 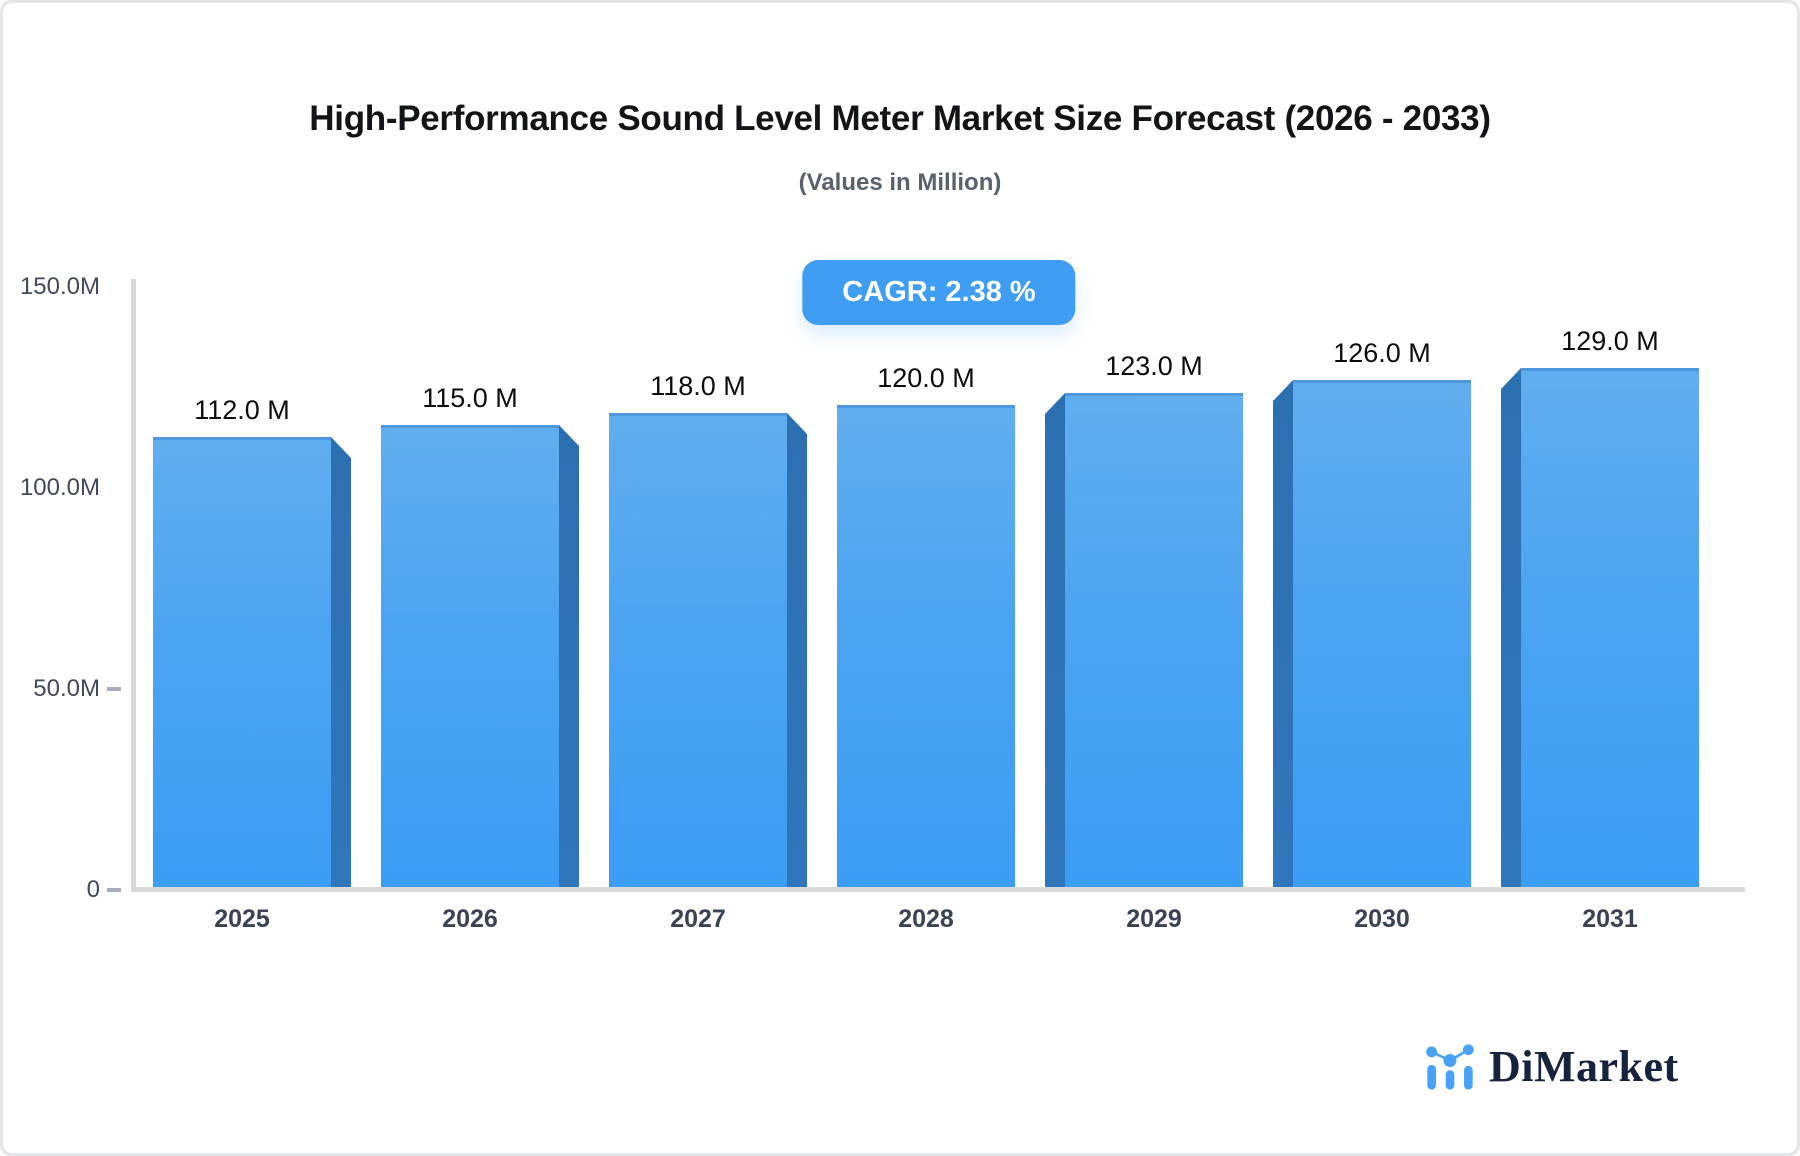 What do you see at coordinates (59, 286) in the screenshot?
I see `y-tick-label: 150.0M` at bounding box center [59, 286].